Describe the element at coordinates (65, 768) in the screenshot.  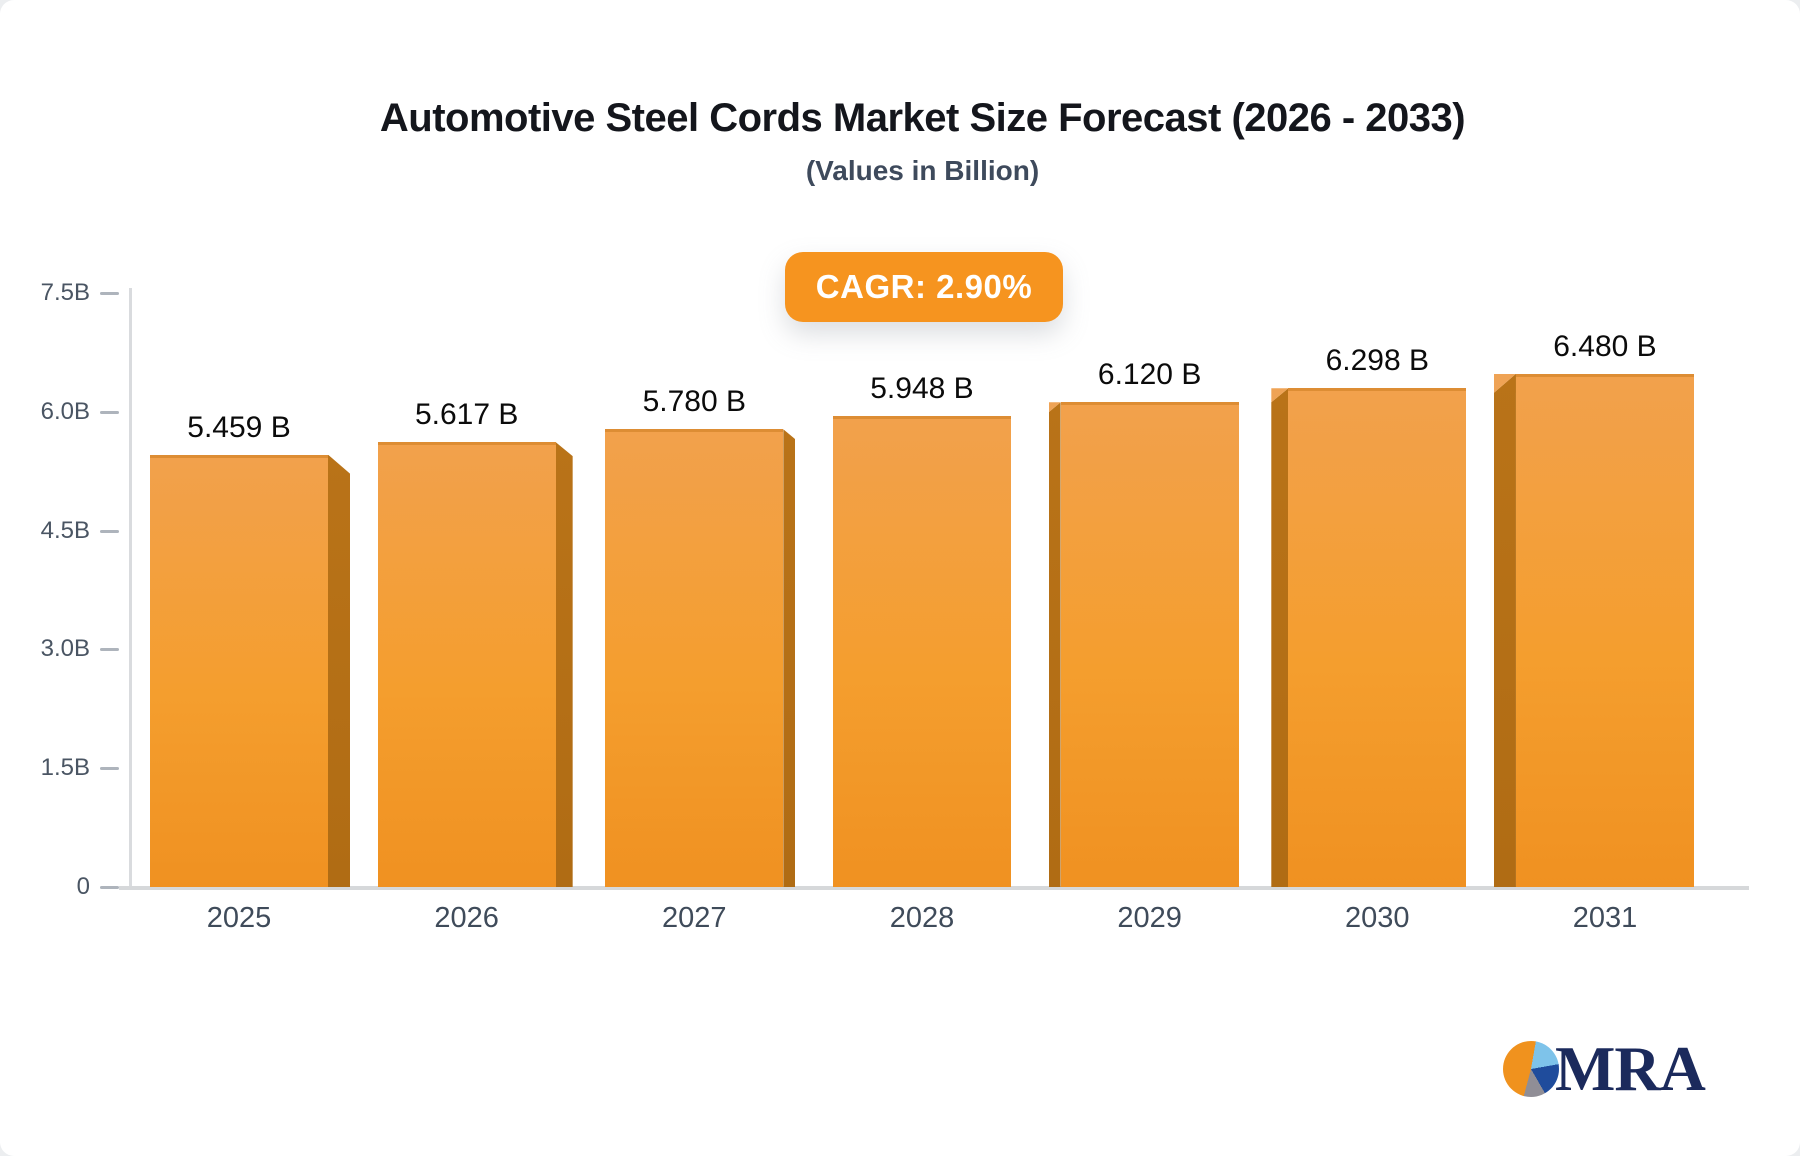
I see `y-axis-tick-label: 1.5B` at that location.